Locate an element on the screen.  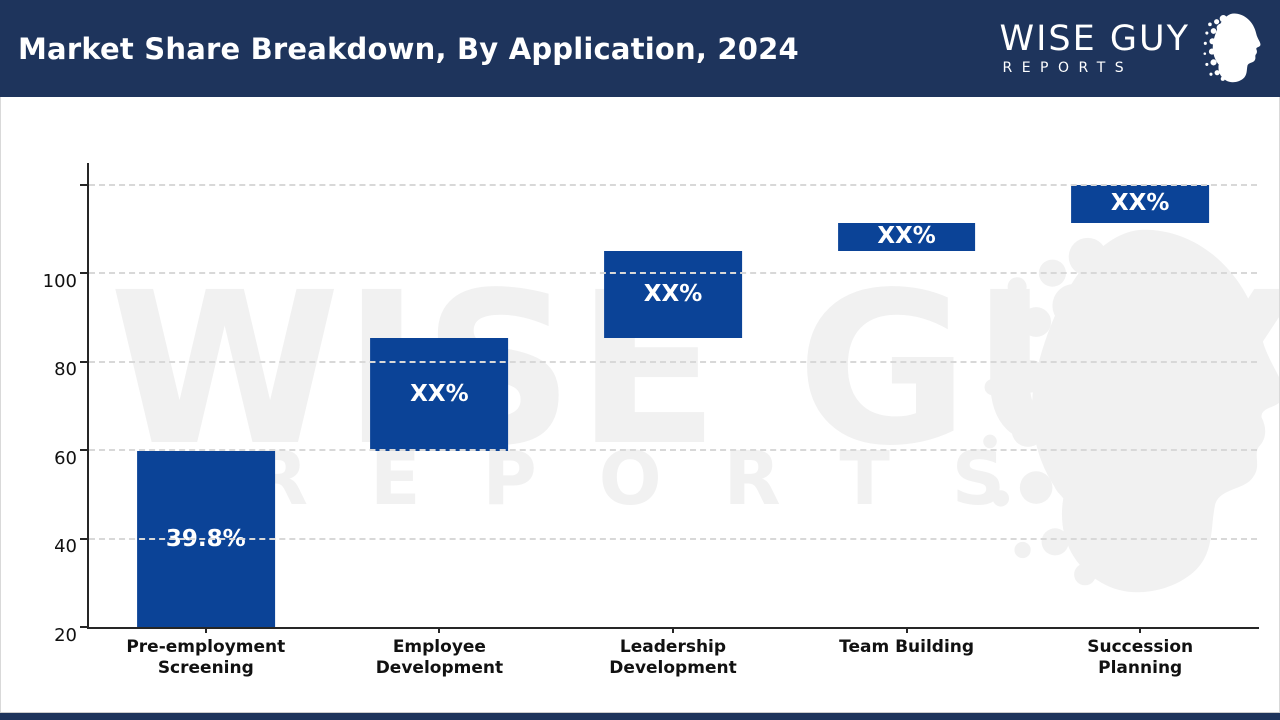
y-tick-label: 20 is located at coordinates (65, 635).